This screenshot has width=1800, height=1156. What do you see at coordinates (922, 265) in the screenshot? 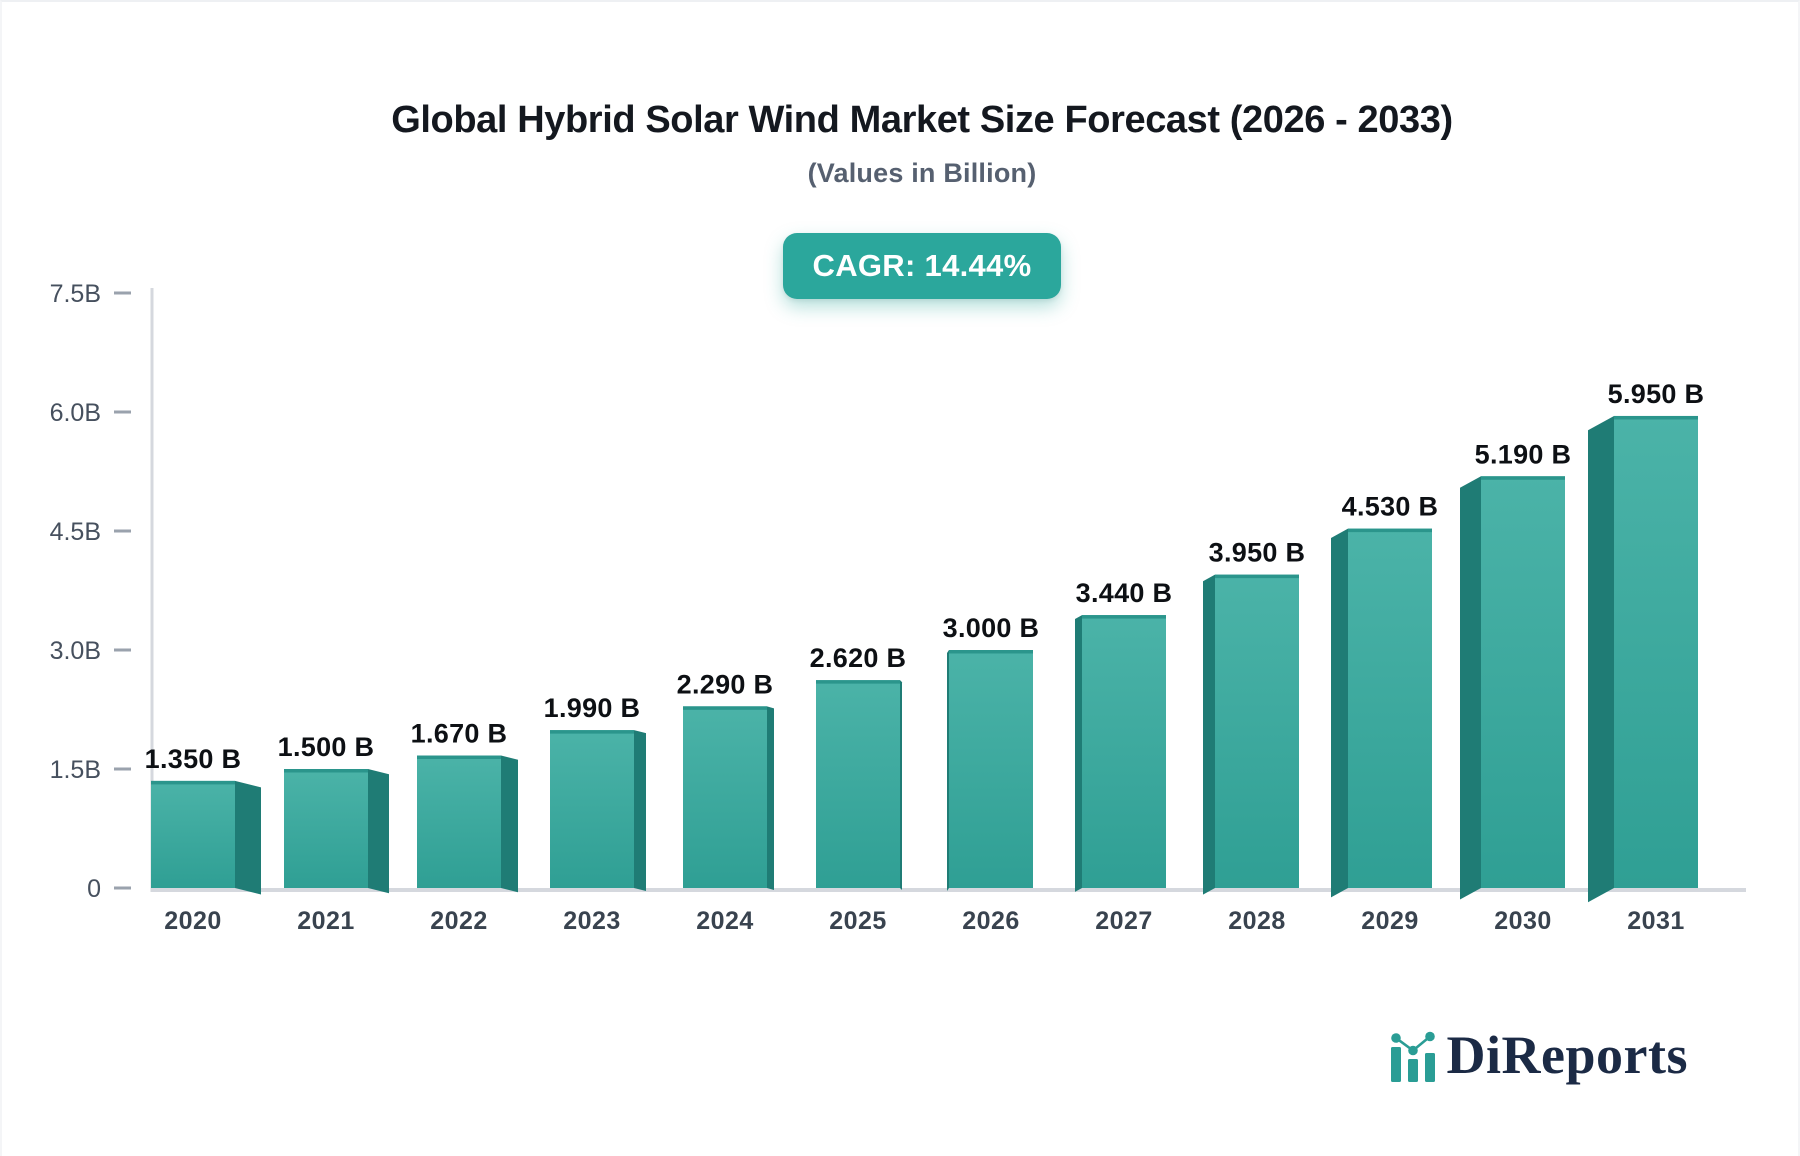
I see `cagr-badge: CAGR: 14.44%` at bounding box center [922, 265].